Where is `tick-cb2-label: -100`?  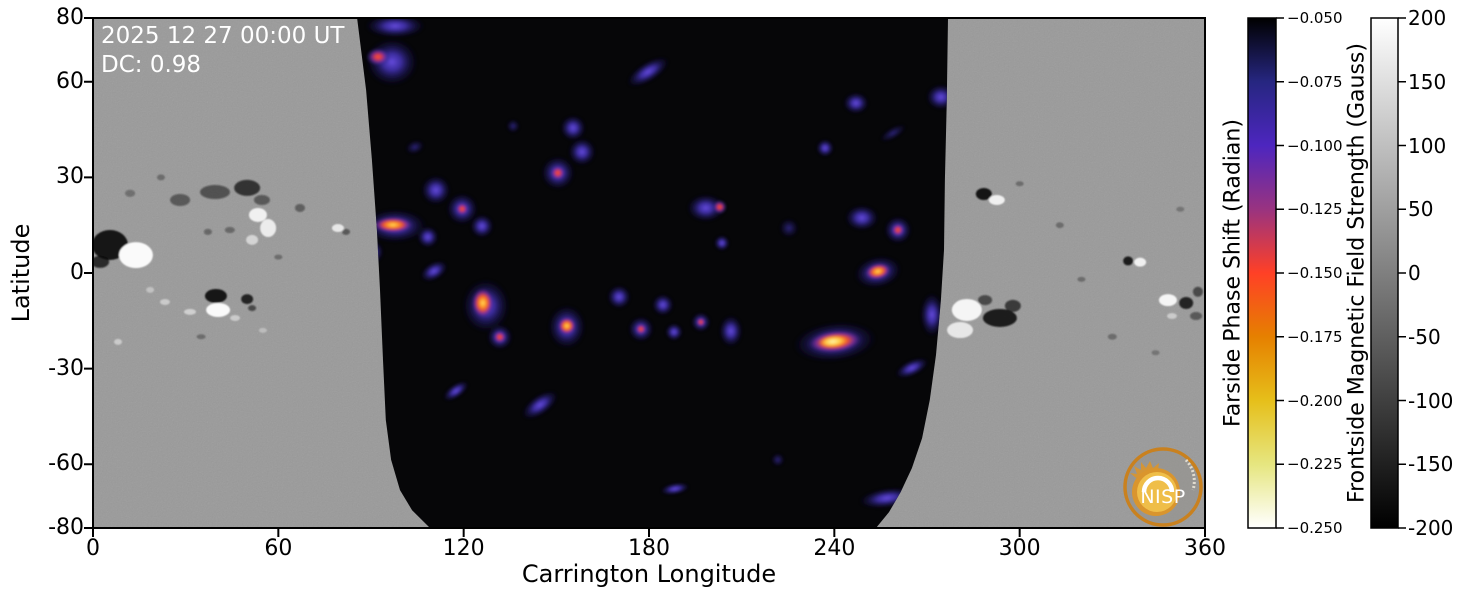 tick-cb2-label: -100 is located at coordinates (1431, 400).